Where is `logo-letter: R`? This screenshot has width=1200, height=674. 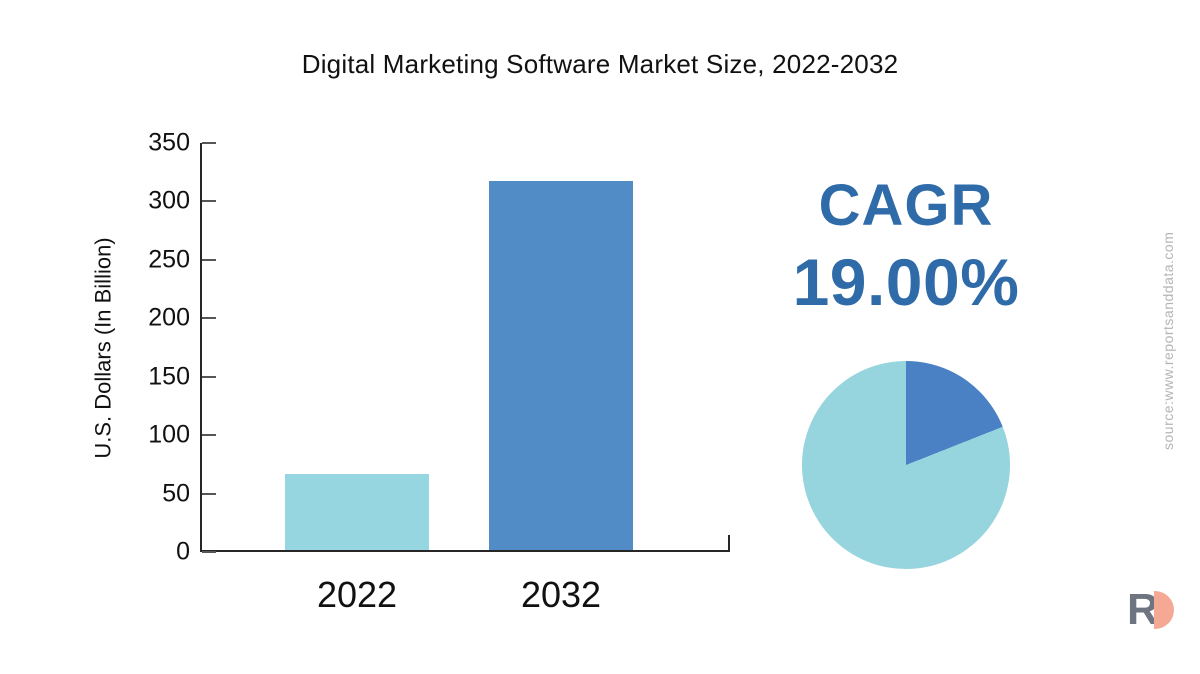 logo-letter: R is located at coordinates (1143, 609).